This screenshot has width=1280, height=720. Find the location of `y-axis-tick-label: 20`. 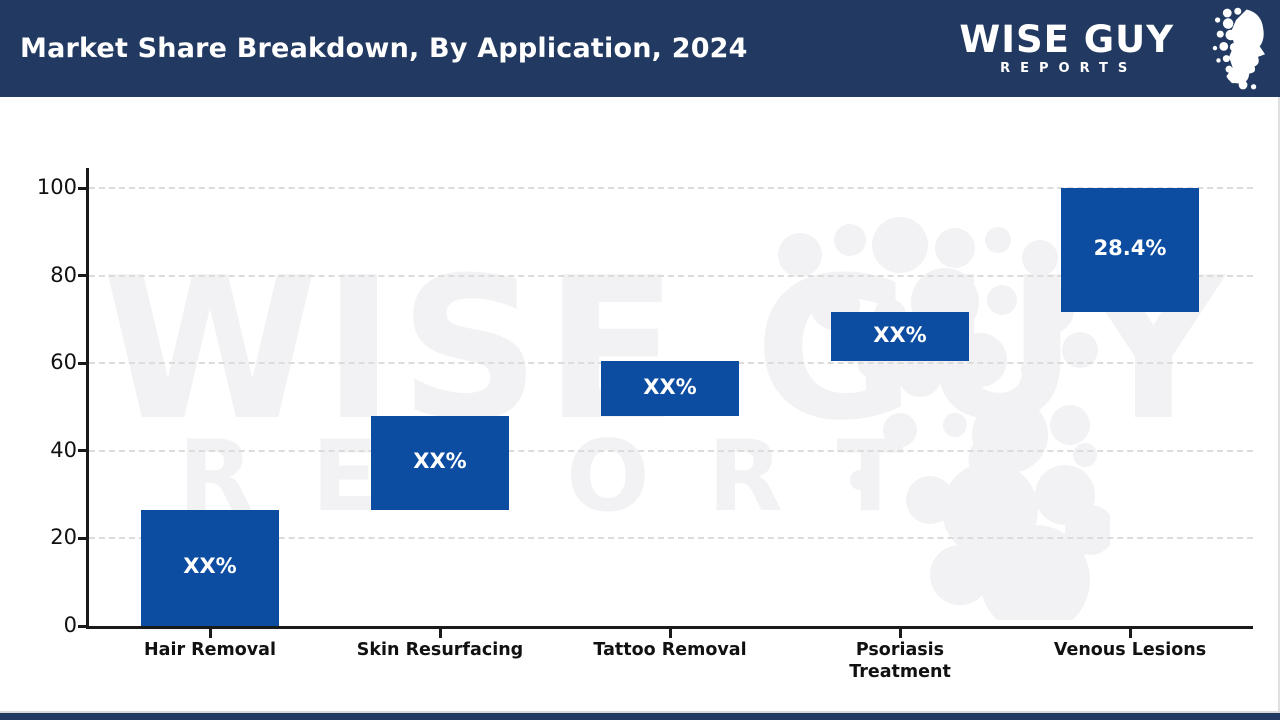

y-axis-tick-label: 20 is located at coordinates (63, 537).